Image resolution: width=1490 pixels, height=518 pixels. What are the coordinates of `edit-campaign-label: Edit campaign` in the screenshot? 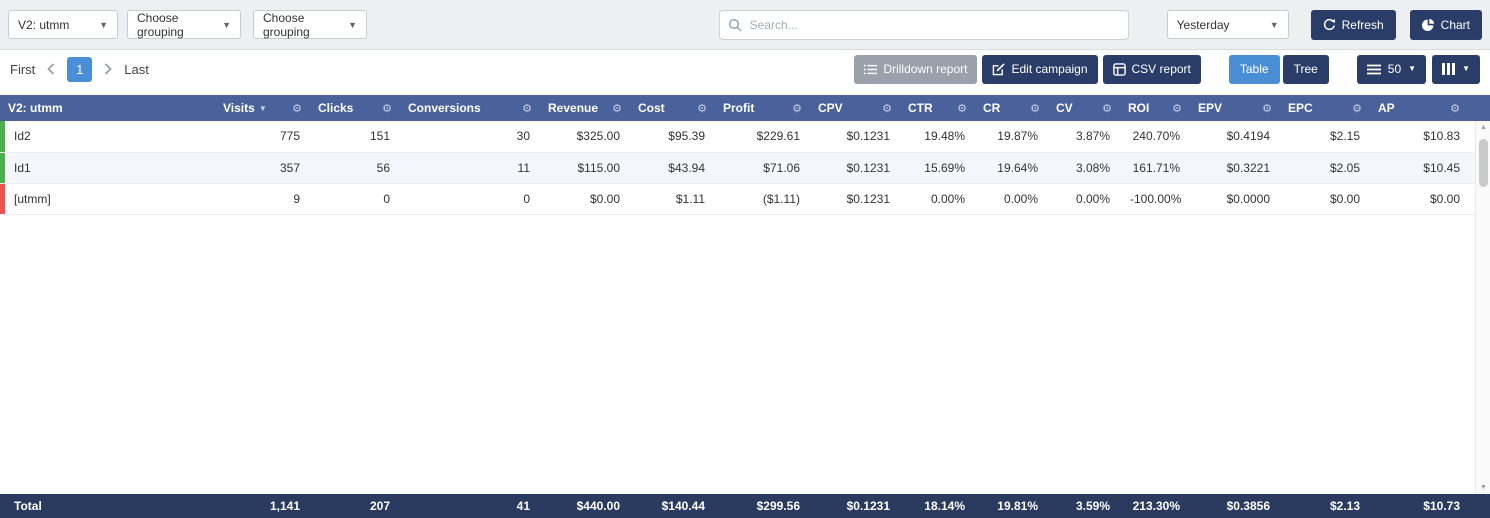 It's located at (1049, 69).